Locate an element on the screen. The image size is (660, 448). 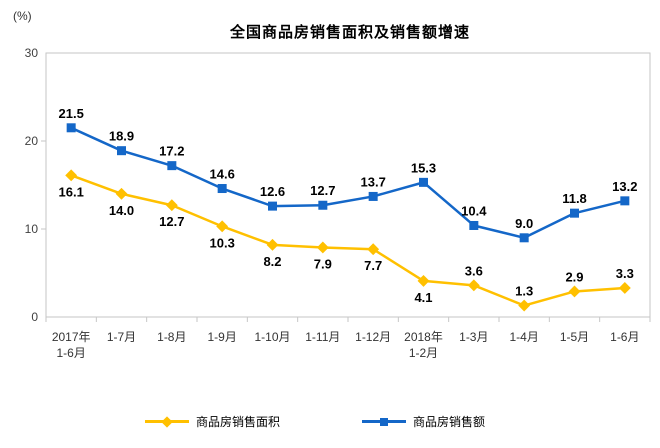
svg-text: 10.4 is located at coordinates (474, 210).